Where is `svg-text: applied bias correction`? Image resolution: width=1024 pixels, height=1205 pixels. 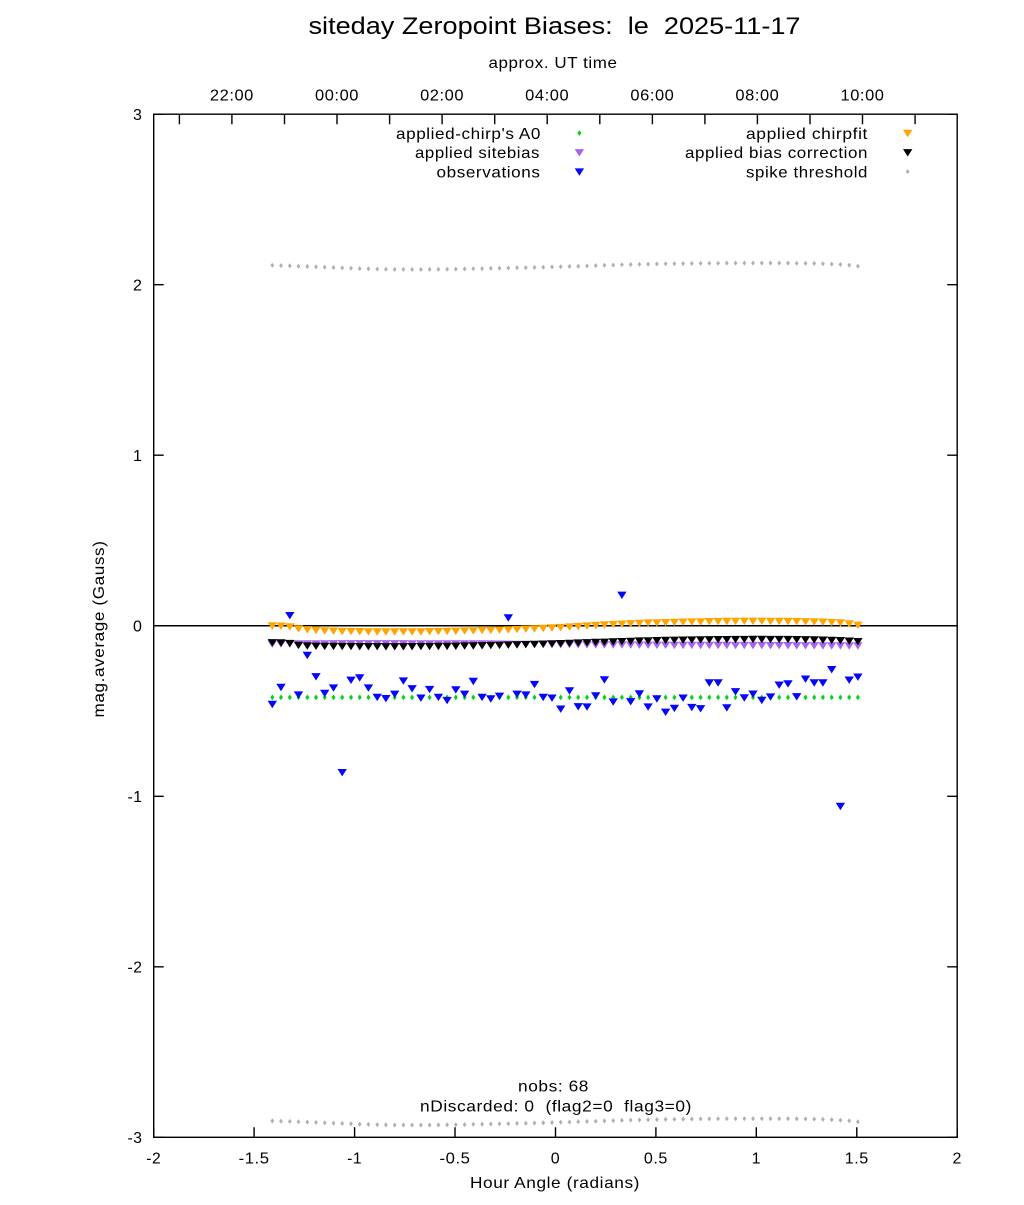 svg-text: applied bias correction is located at coordinates (776, 153).